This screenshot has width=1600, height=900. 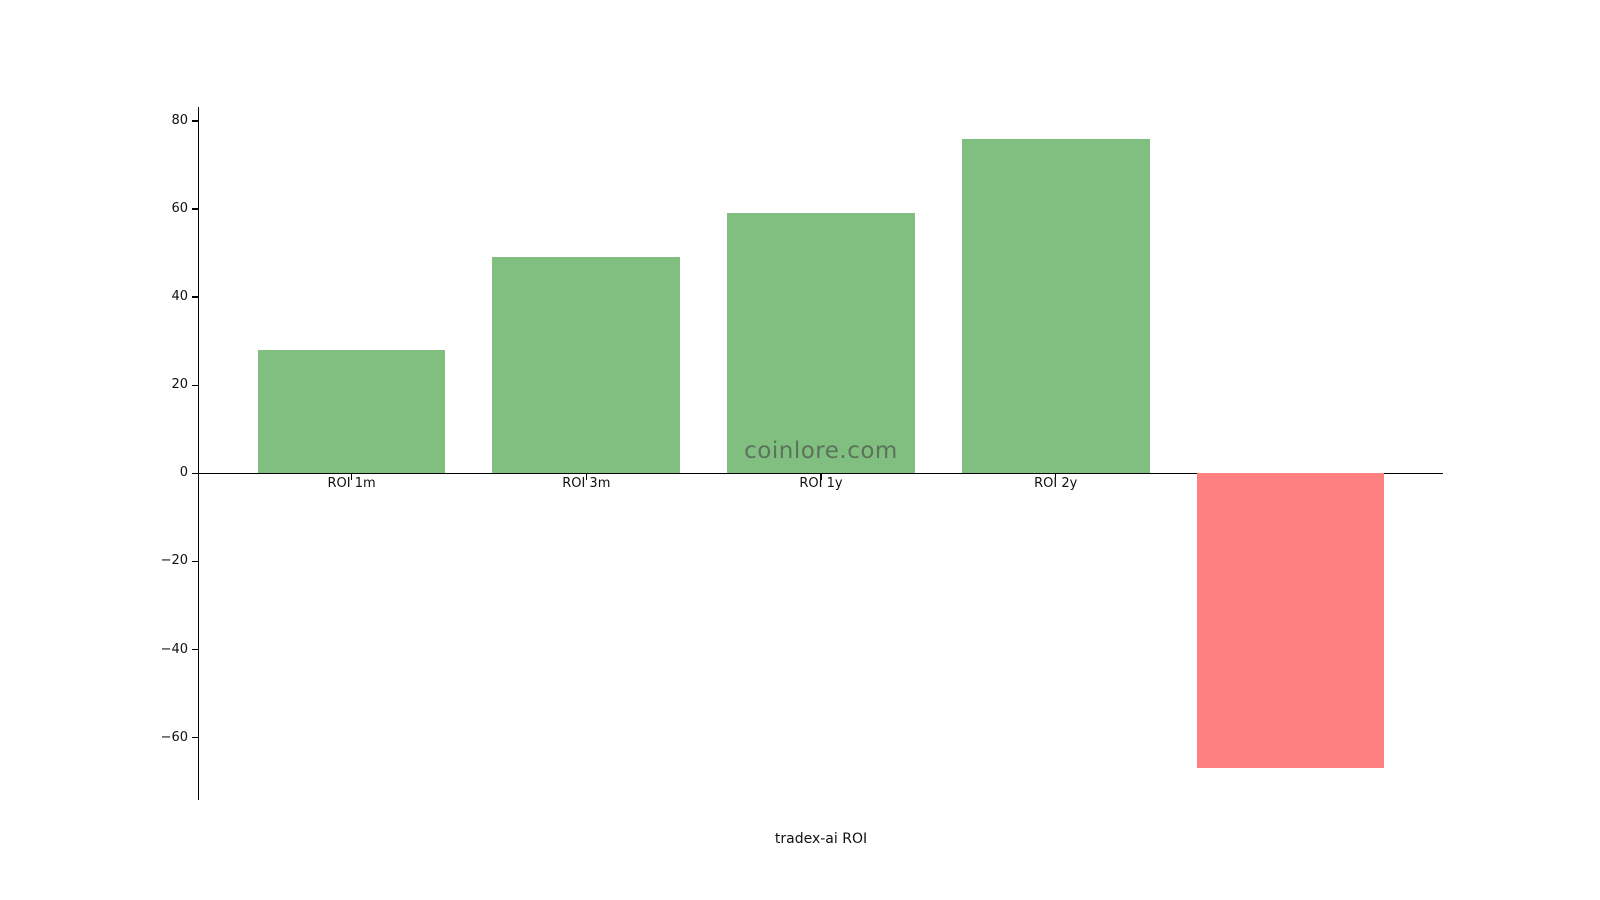 I want to click on bar-roi-1m, so click(x=351, y=411).